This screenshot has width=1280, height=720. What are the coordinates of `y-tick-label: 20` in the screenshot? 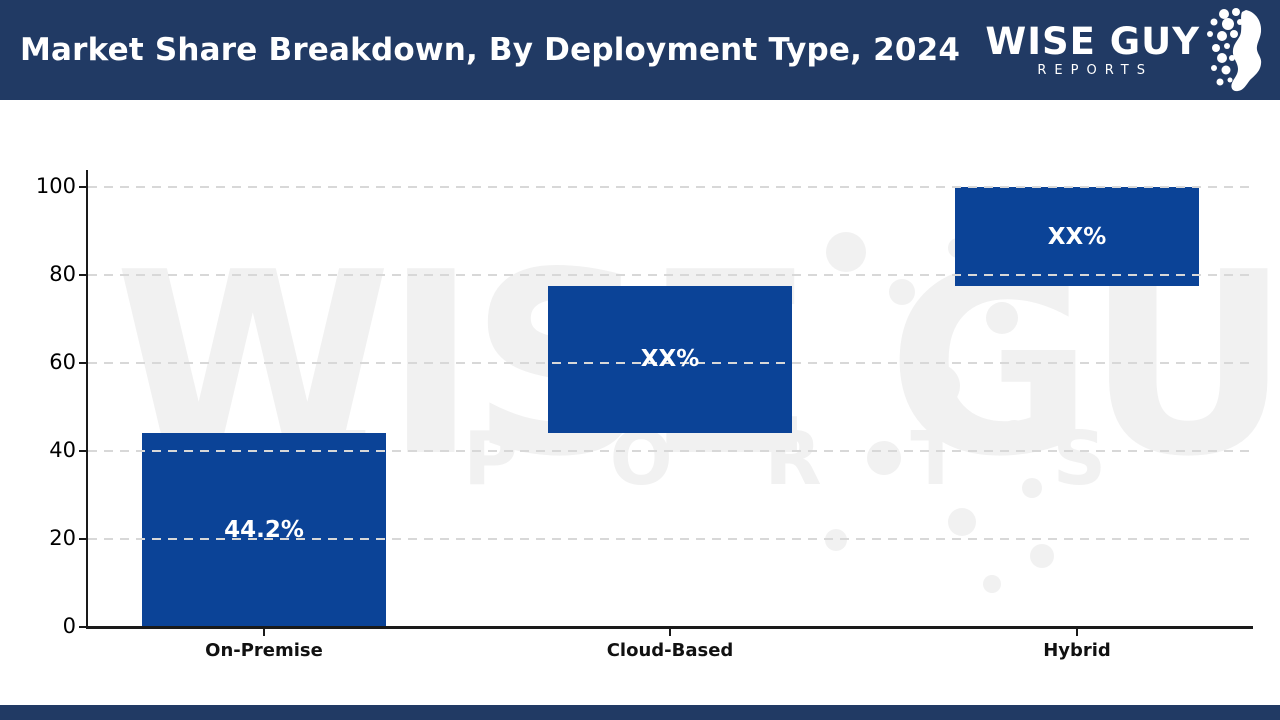 It's located at (62, 538).